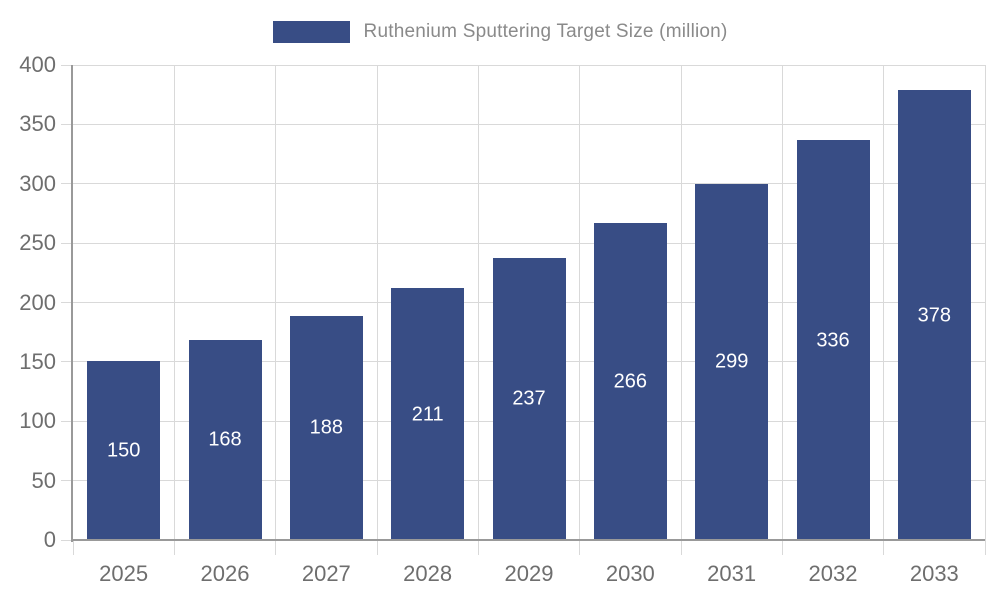 This screenshot has height=600, width=1000. I want to click on bar-value-label: 336, so click(833, 340).